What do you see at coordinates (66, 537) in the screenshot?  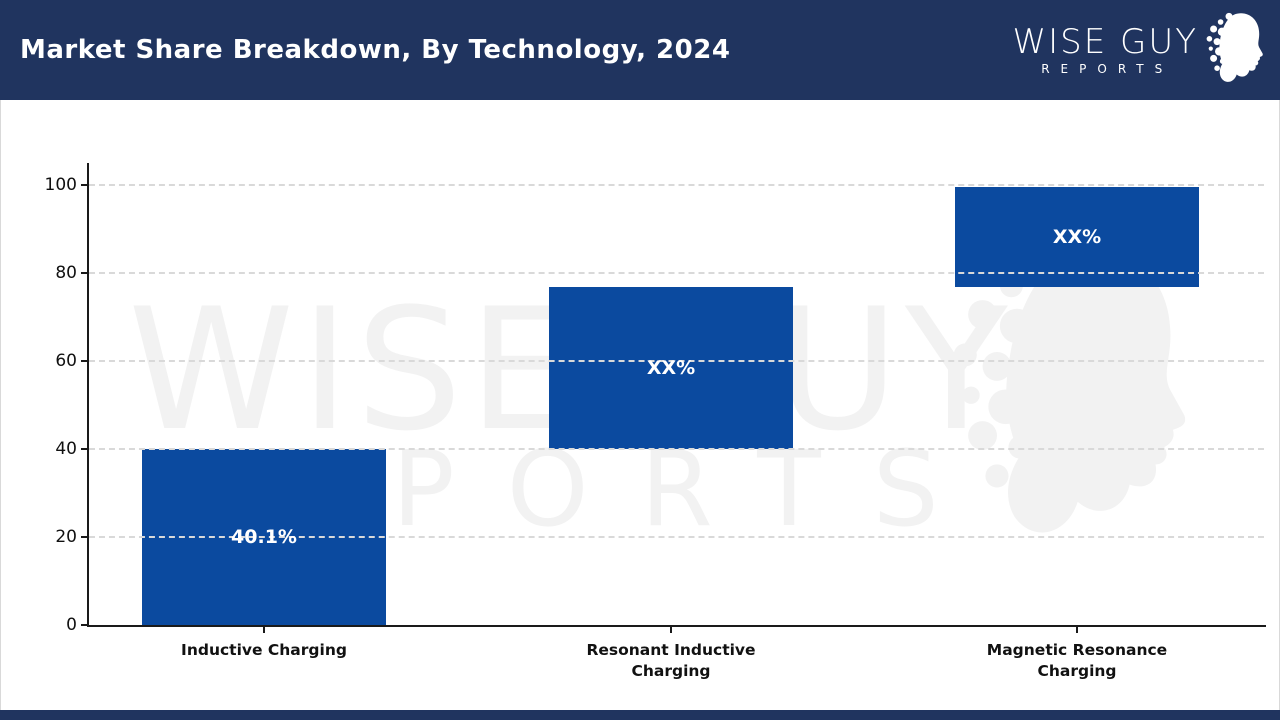 I see `y-tick-label-20: 20` at bounding box center [66, 537].